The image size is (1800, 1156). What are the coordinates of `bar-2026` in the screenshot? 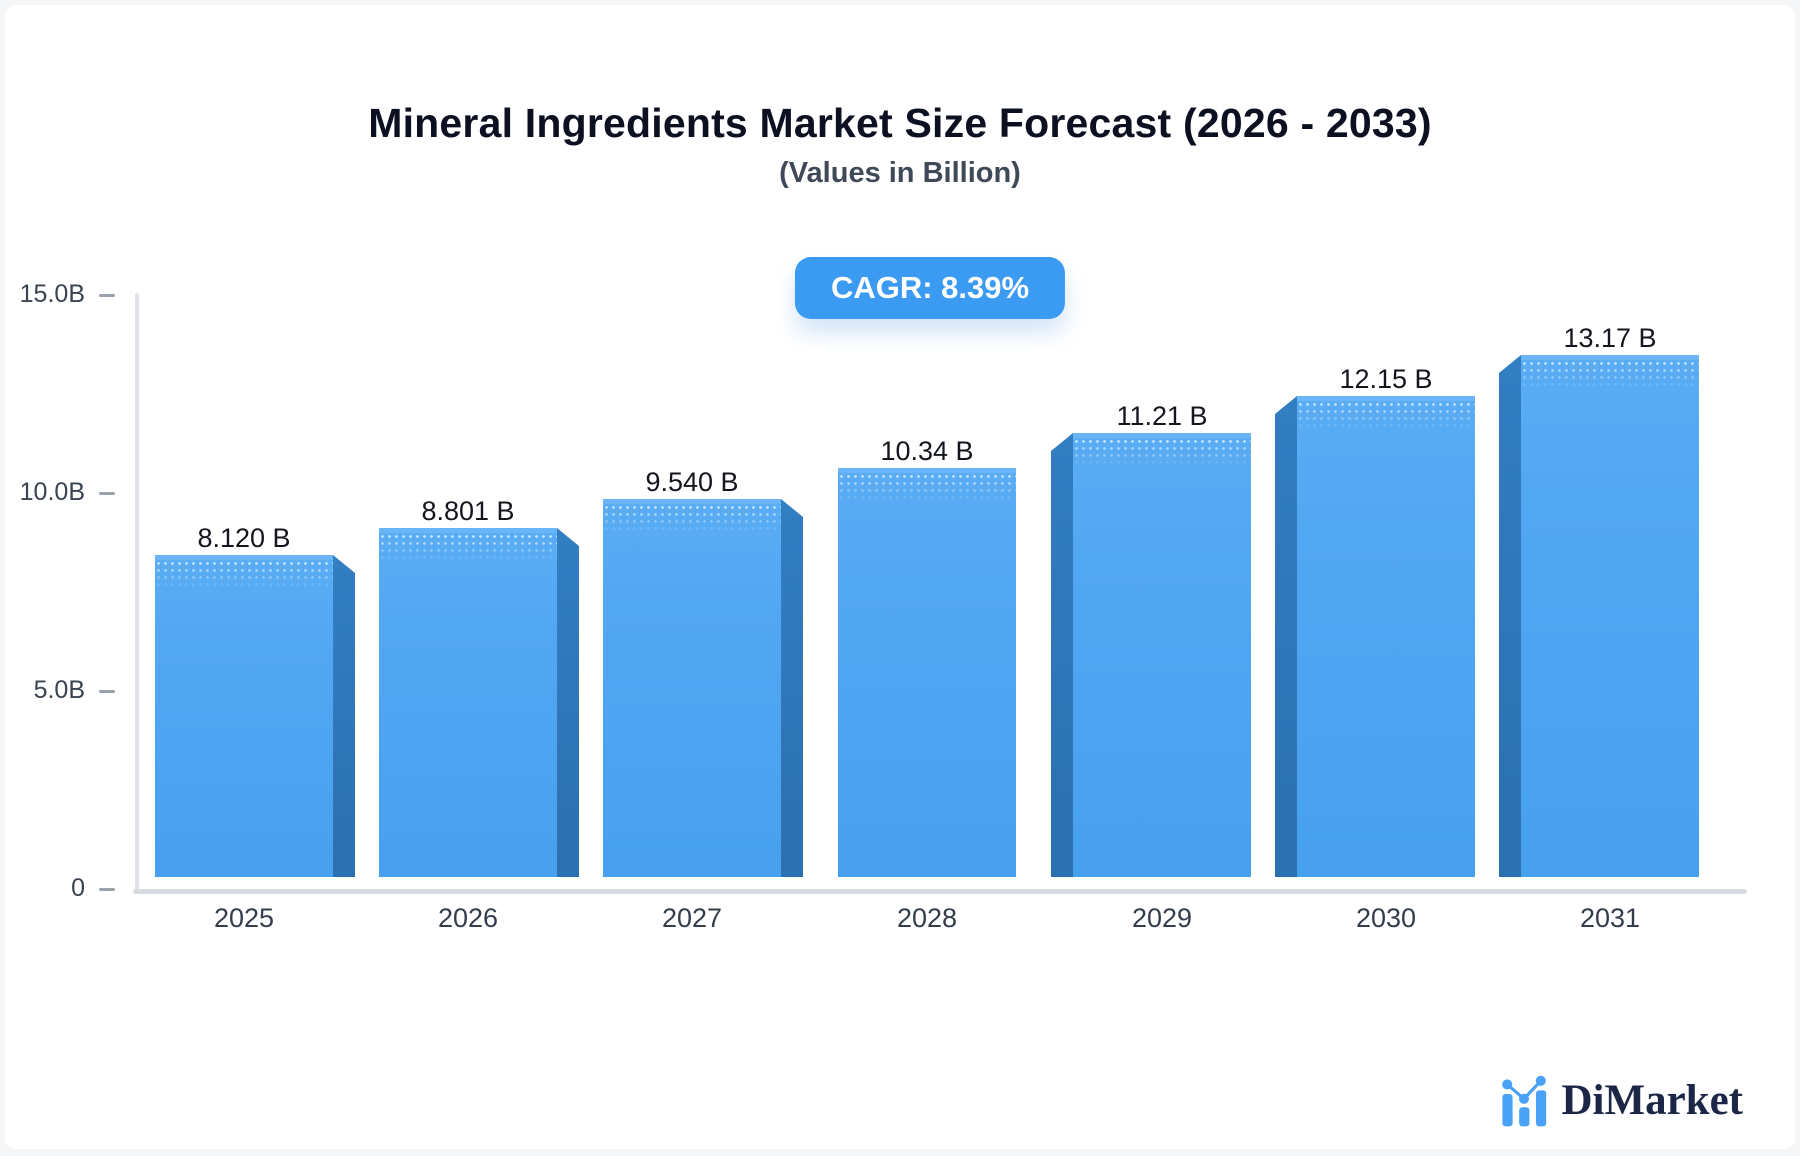 It's located at (479, 702).